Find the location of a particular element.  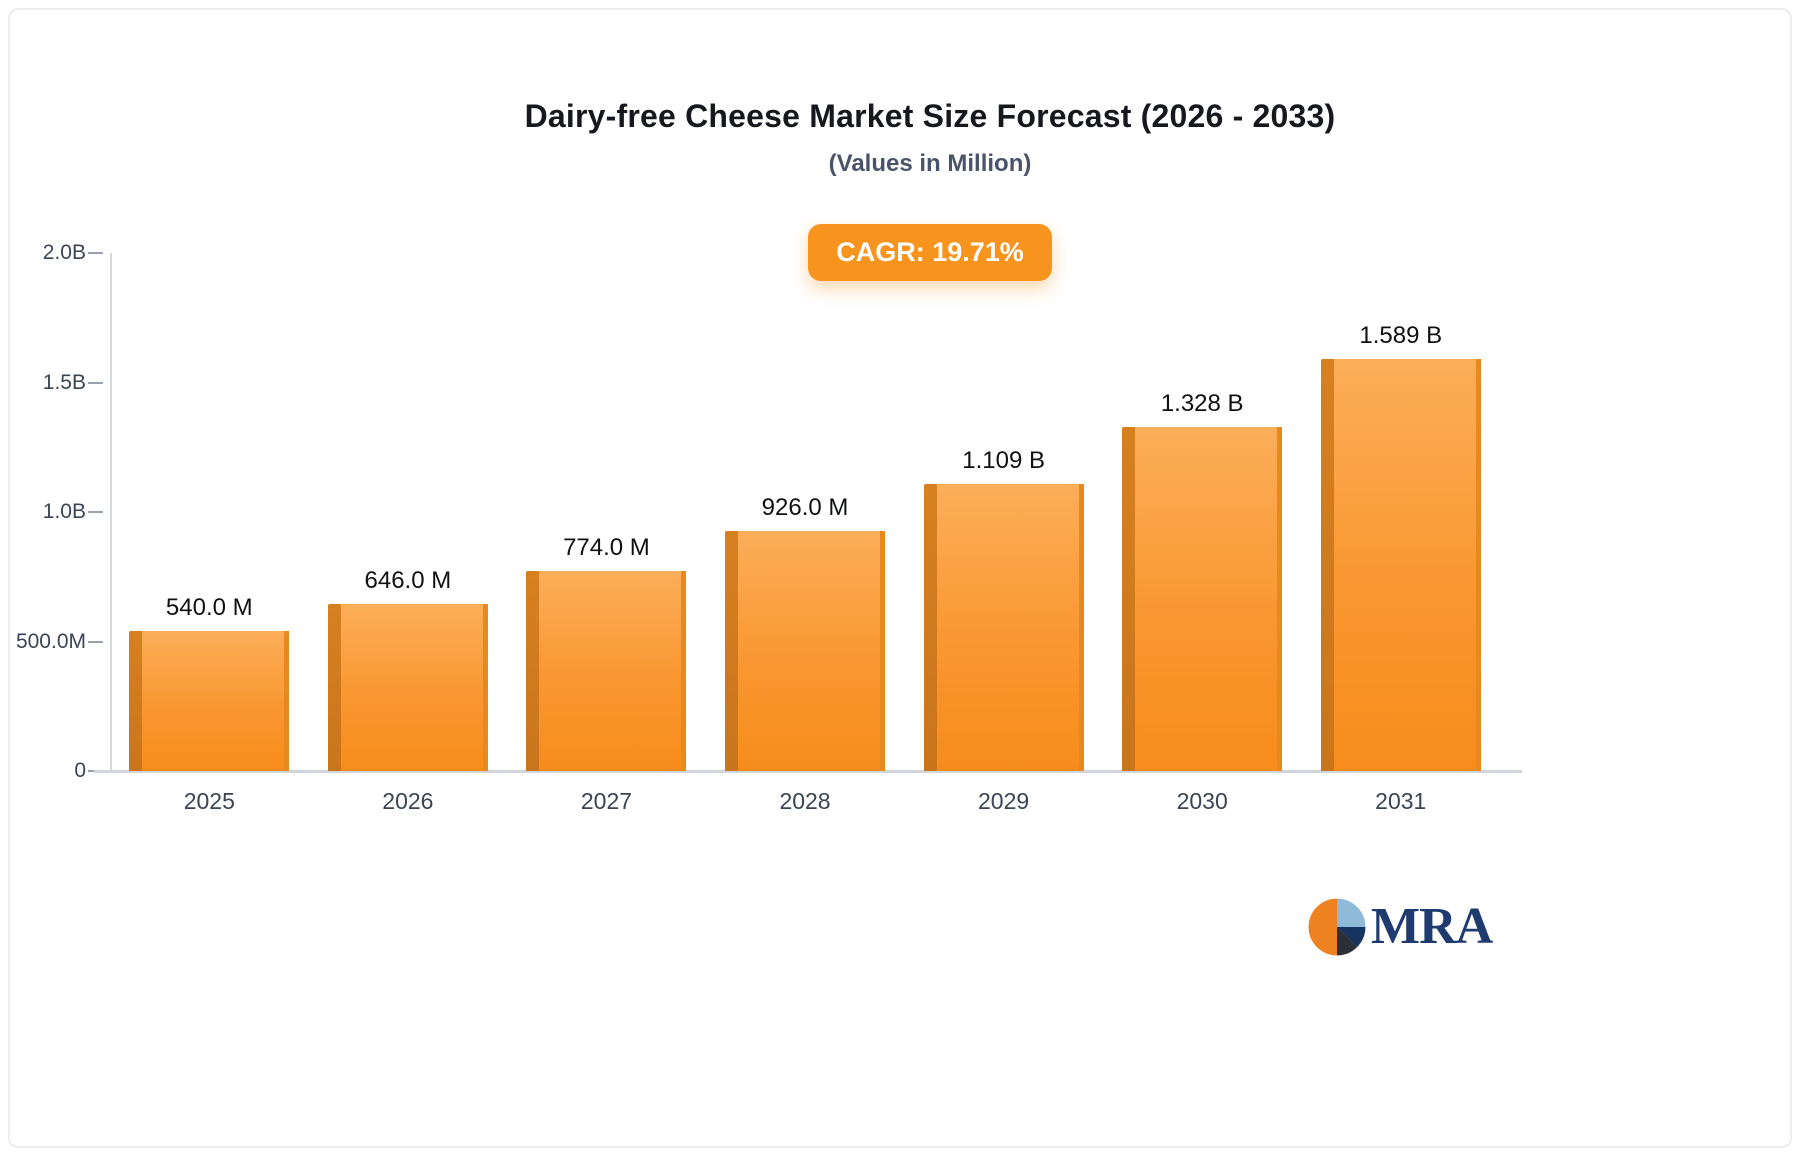

bar-value-label: 1.328 B is located at coordinates (1202, 403).